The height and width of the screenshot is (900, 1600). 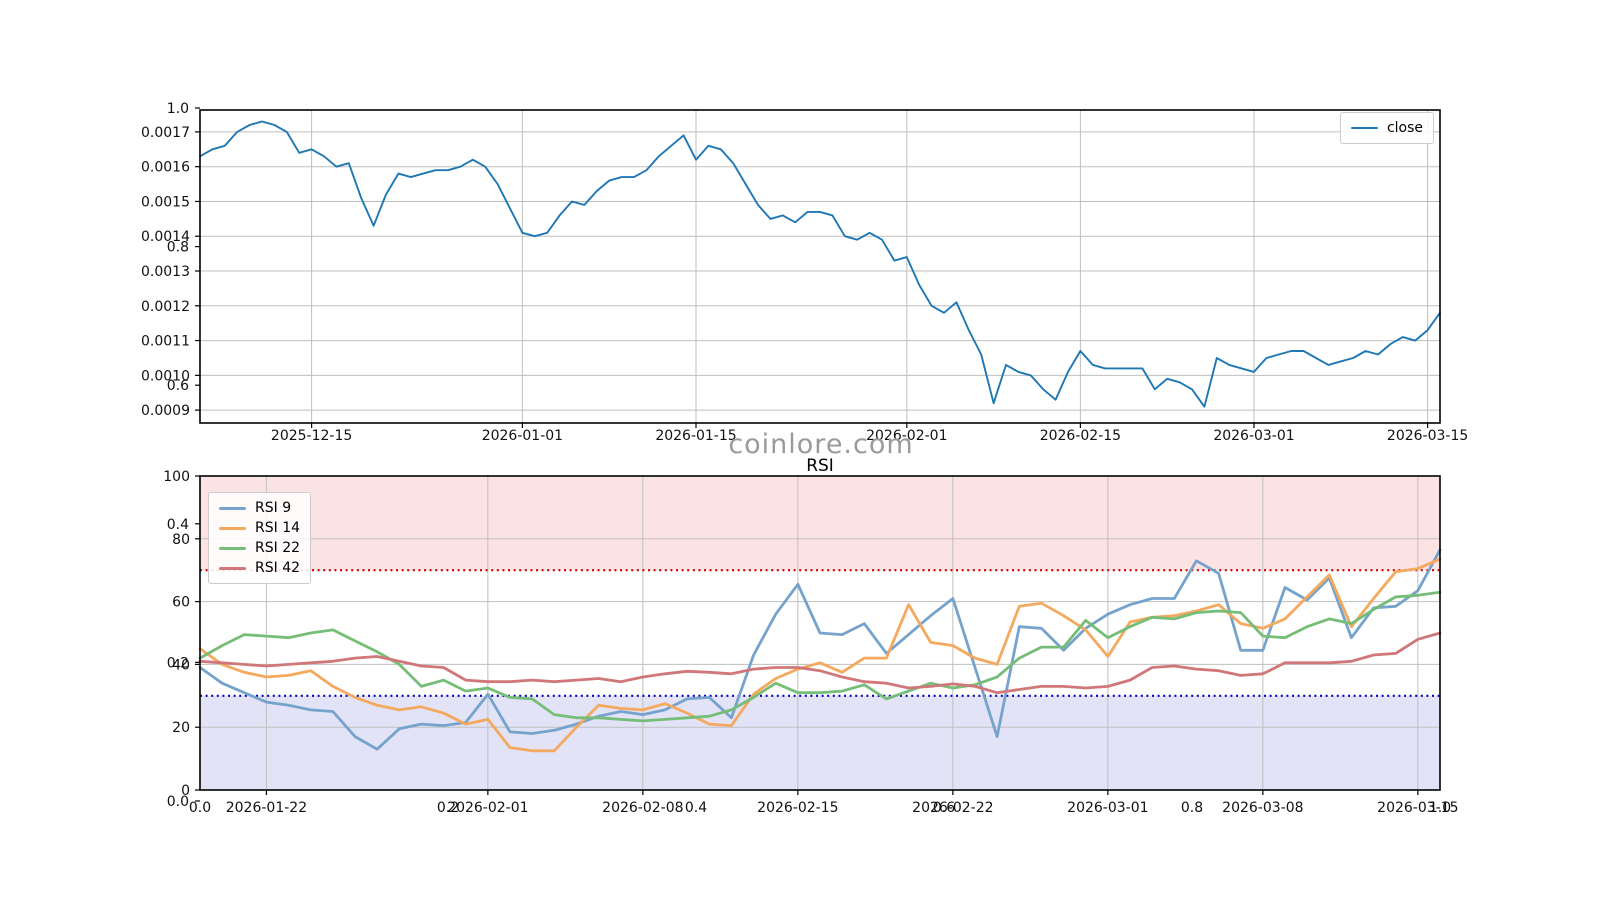 I want to click on y-tick-label: 100, so click(x=176, y=477).